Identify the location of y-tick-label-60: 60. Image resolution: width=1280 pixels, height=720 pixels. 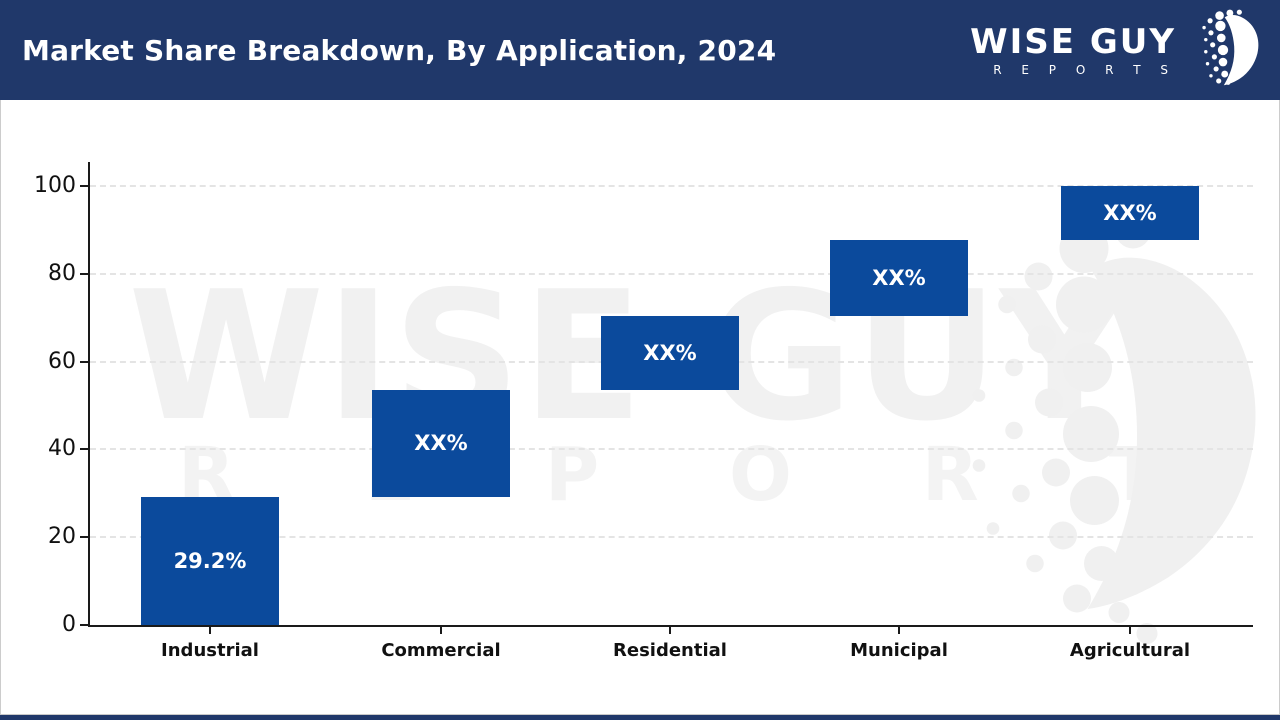
(62, 361).